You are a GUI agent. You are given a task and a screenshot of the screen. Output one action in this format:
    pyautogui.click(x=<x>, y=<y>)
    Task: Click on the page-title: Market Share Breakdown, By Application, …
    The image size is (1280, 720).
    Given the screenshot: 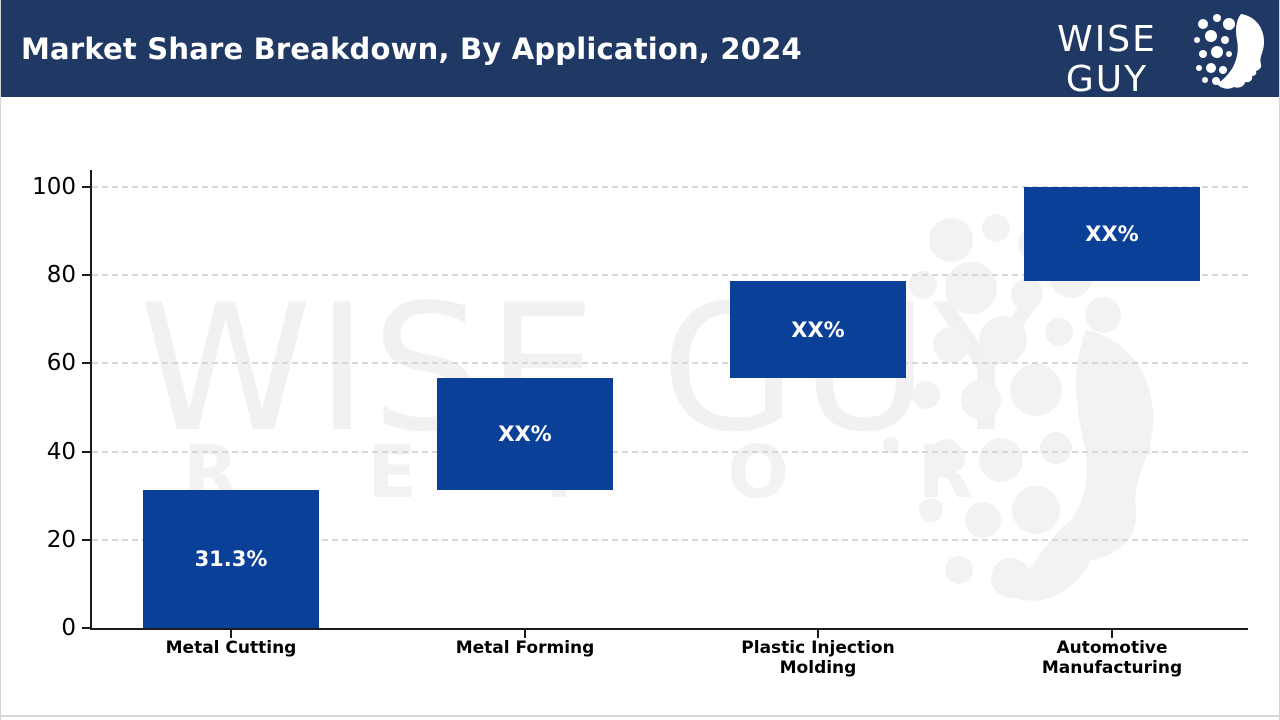 What is the action you would take?
    pyautogui.click(x=411, y=48)
    